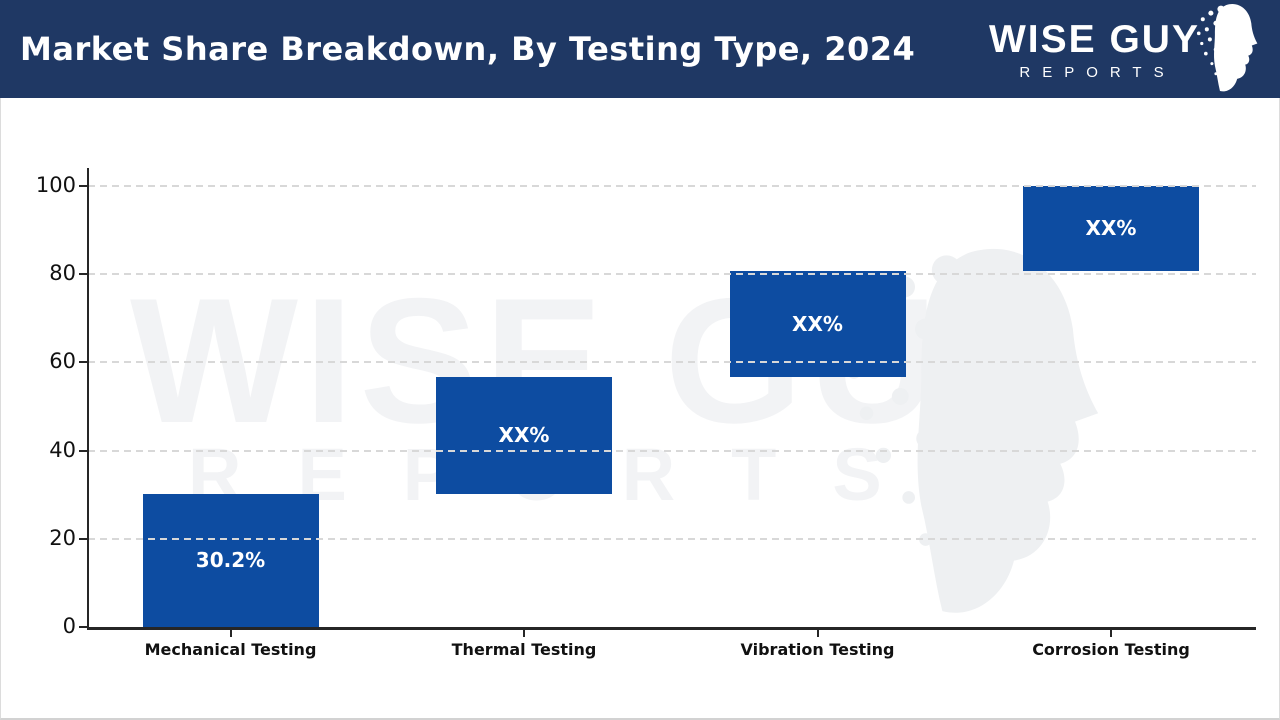 The height and width of the screenshot is (720, 1280). I want to click on wiseguy-logo: WISE GUY REPORTS, so click(1124, 49).